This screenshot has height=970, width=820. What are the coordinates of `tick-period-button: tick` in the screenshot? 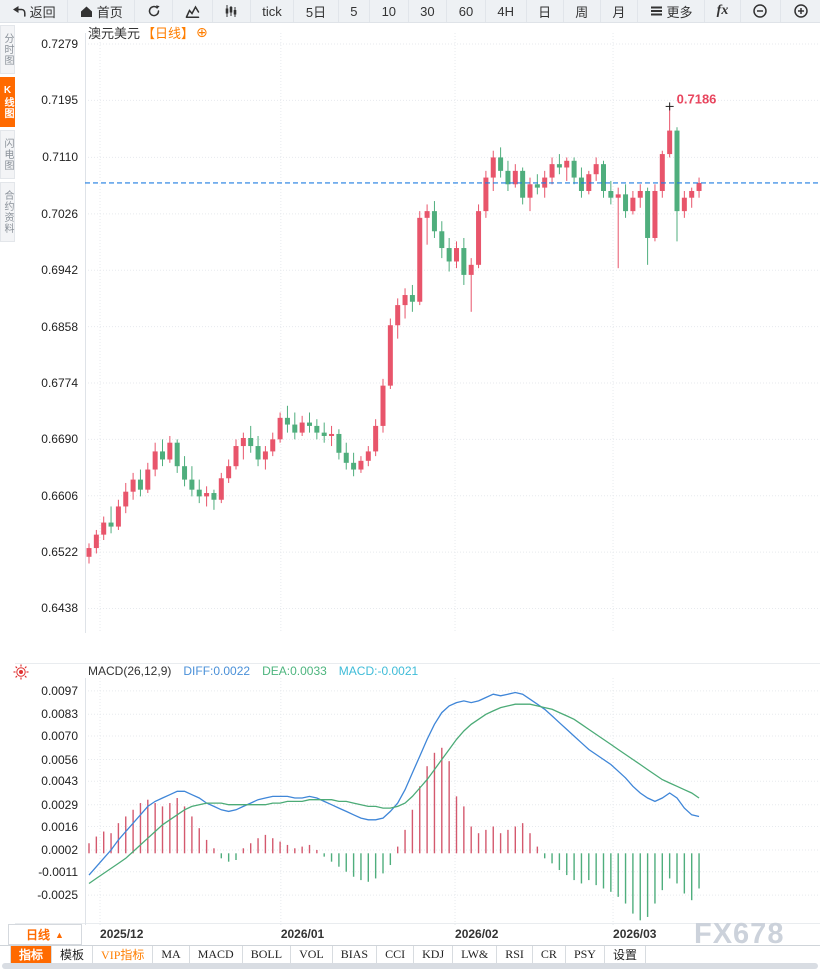 It's located at (273, 11).